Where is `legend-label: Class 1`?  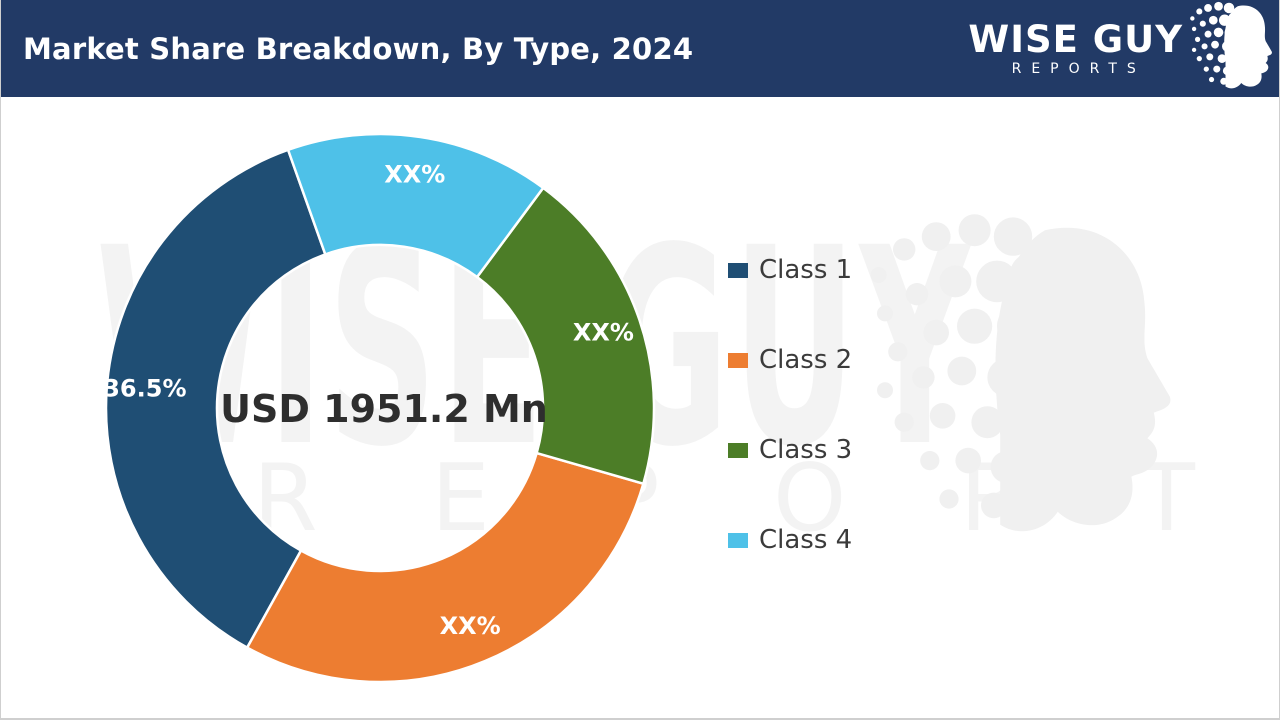
legend-label: Class 1 is located at coordinates (806, 270).